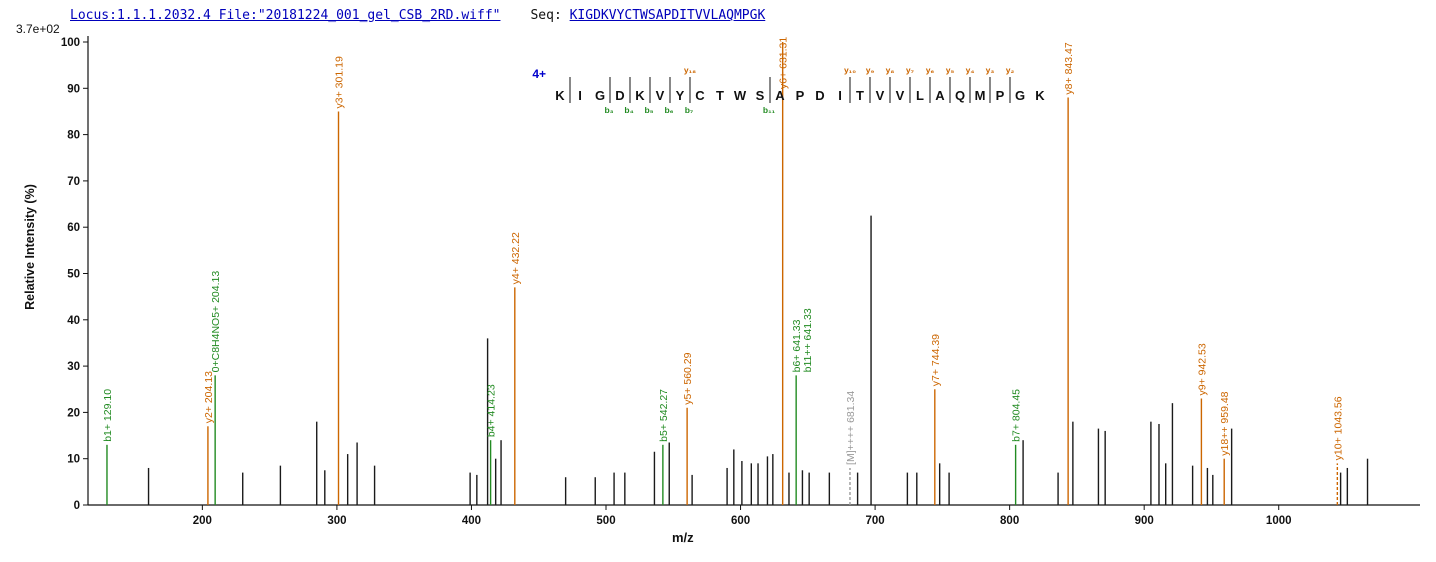  What do you see at coordinates (740, 521) in the screenshot?
I see `x-tick-label: 600` at bounding box center [740, 521].